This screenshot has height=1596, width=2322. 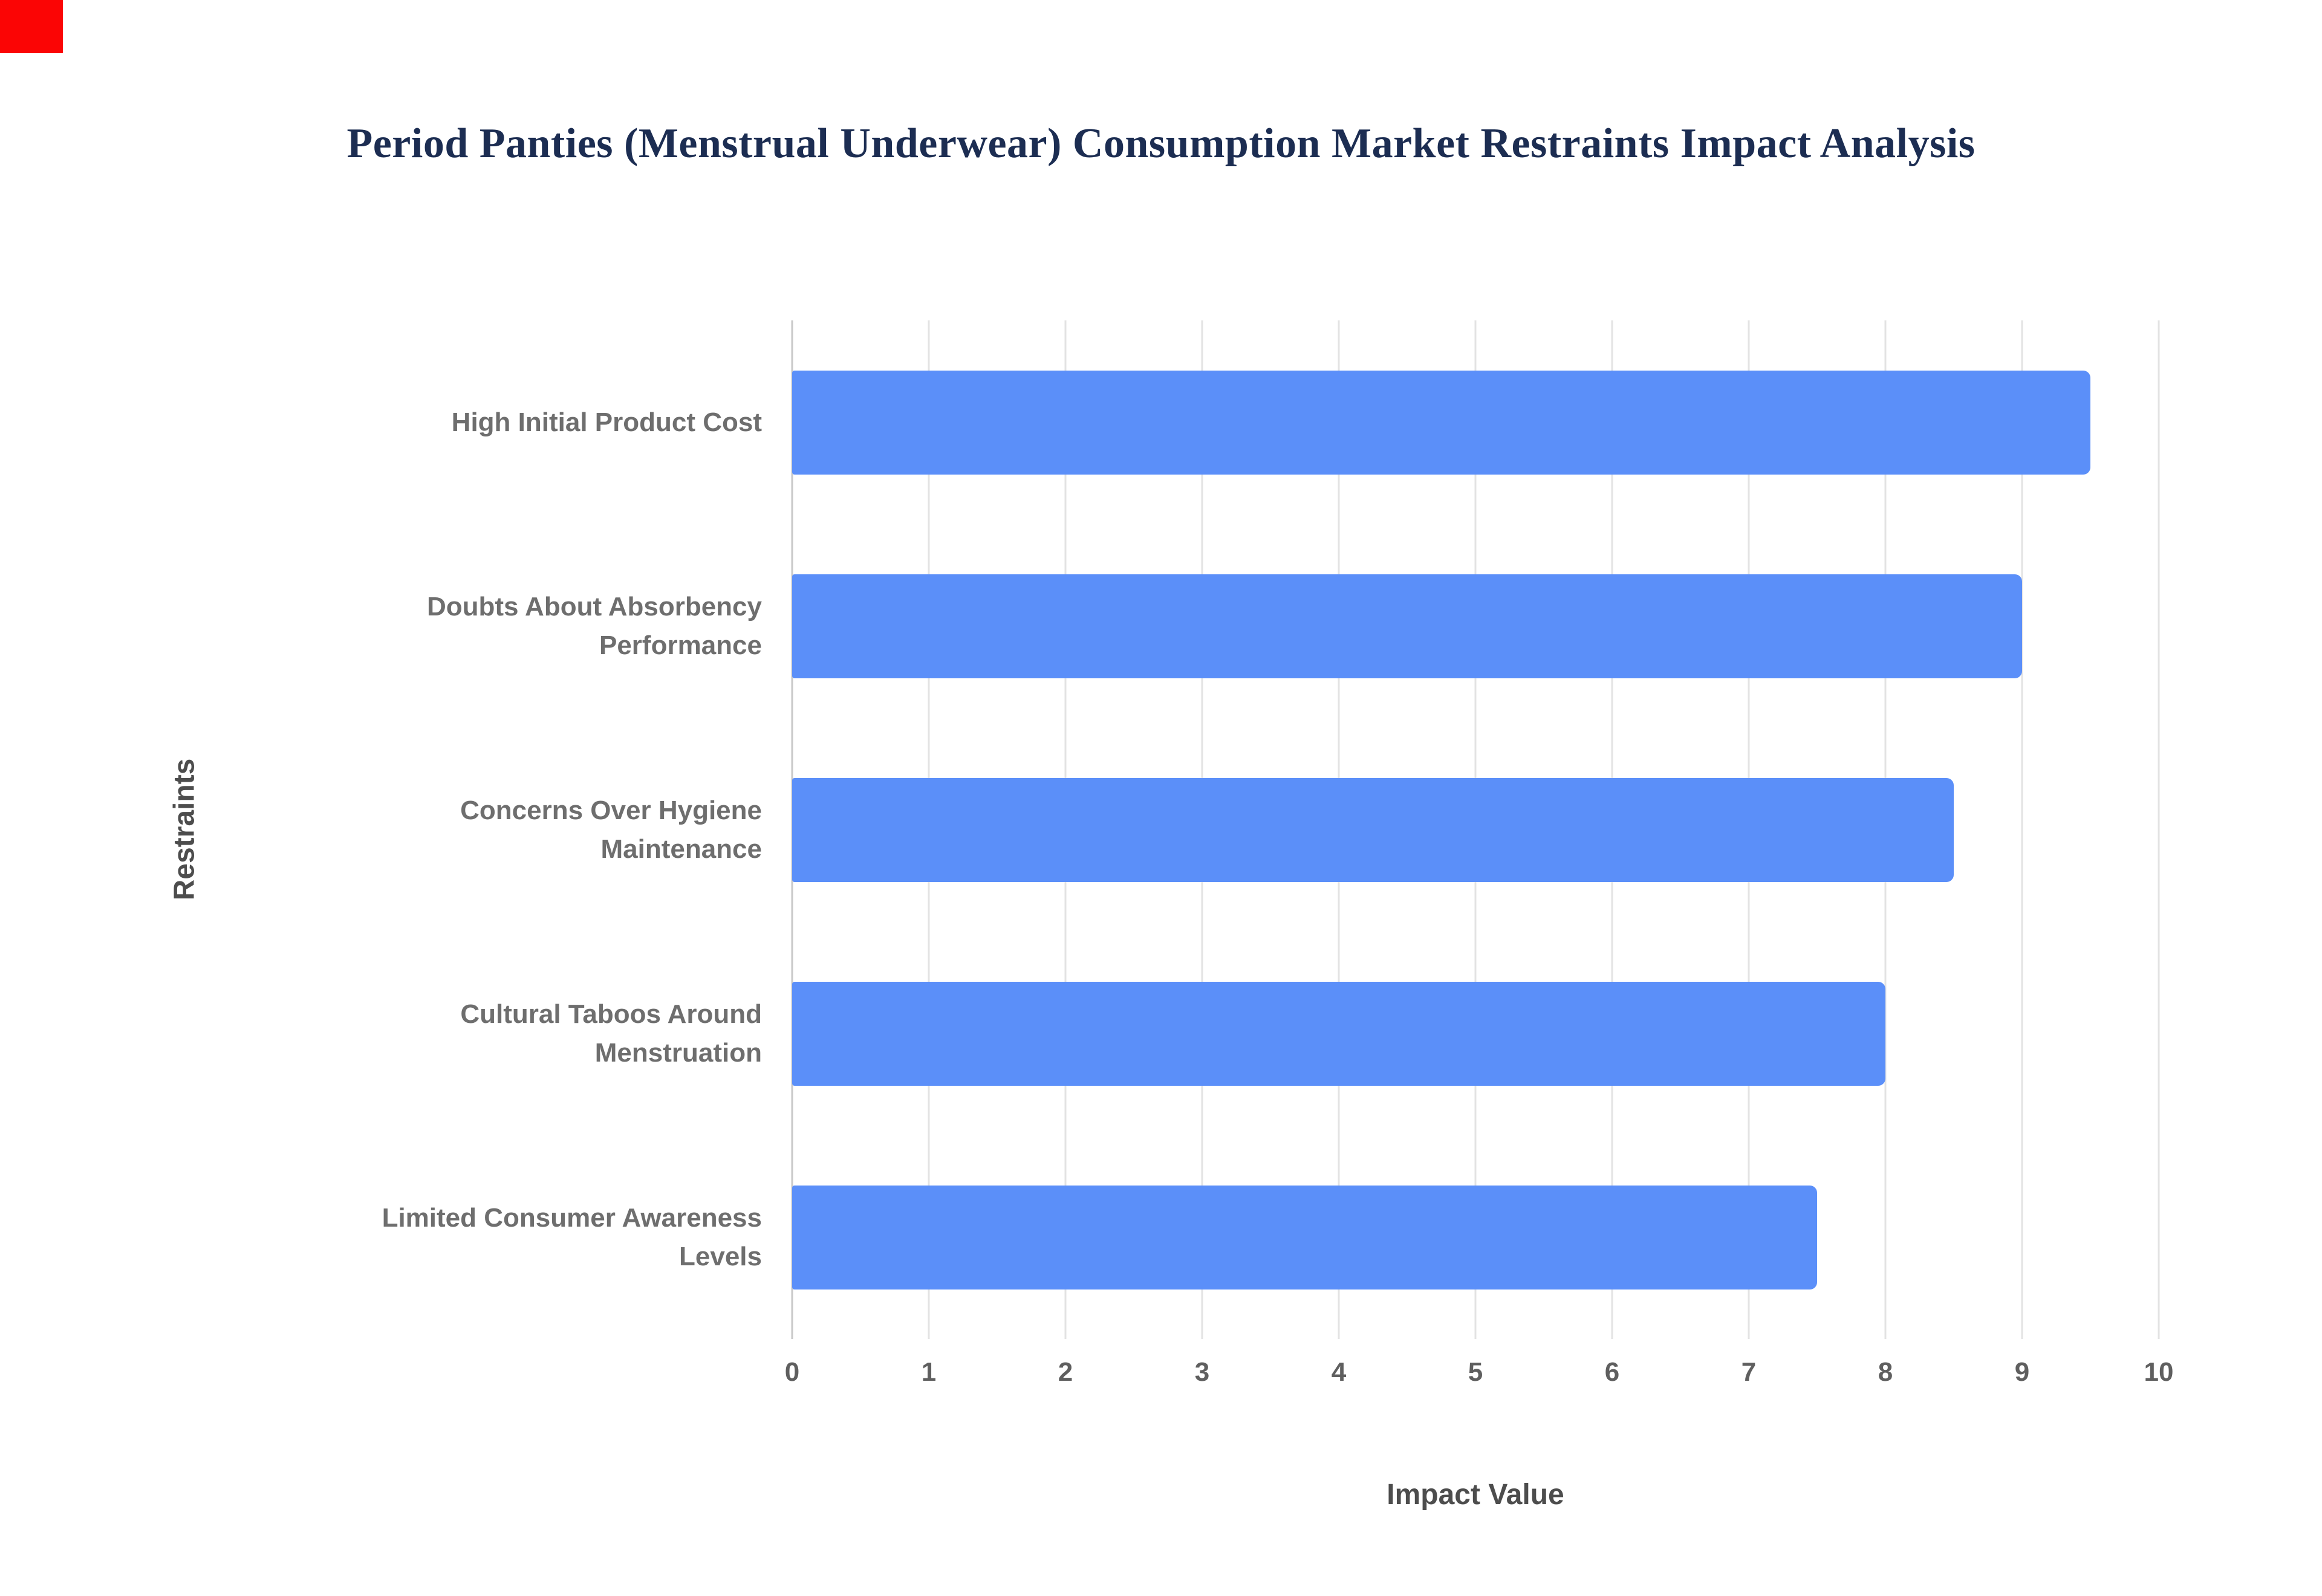 What do you see at coordinates (929, 1372) in the screenshot?
I see `x-tick-label: 1` at bounding box center [929, 1372].